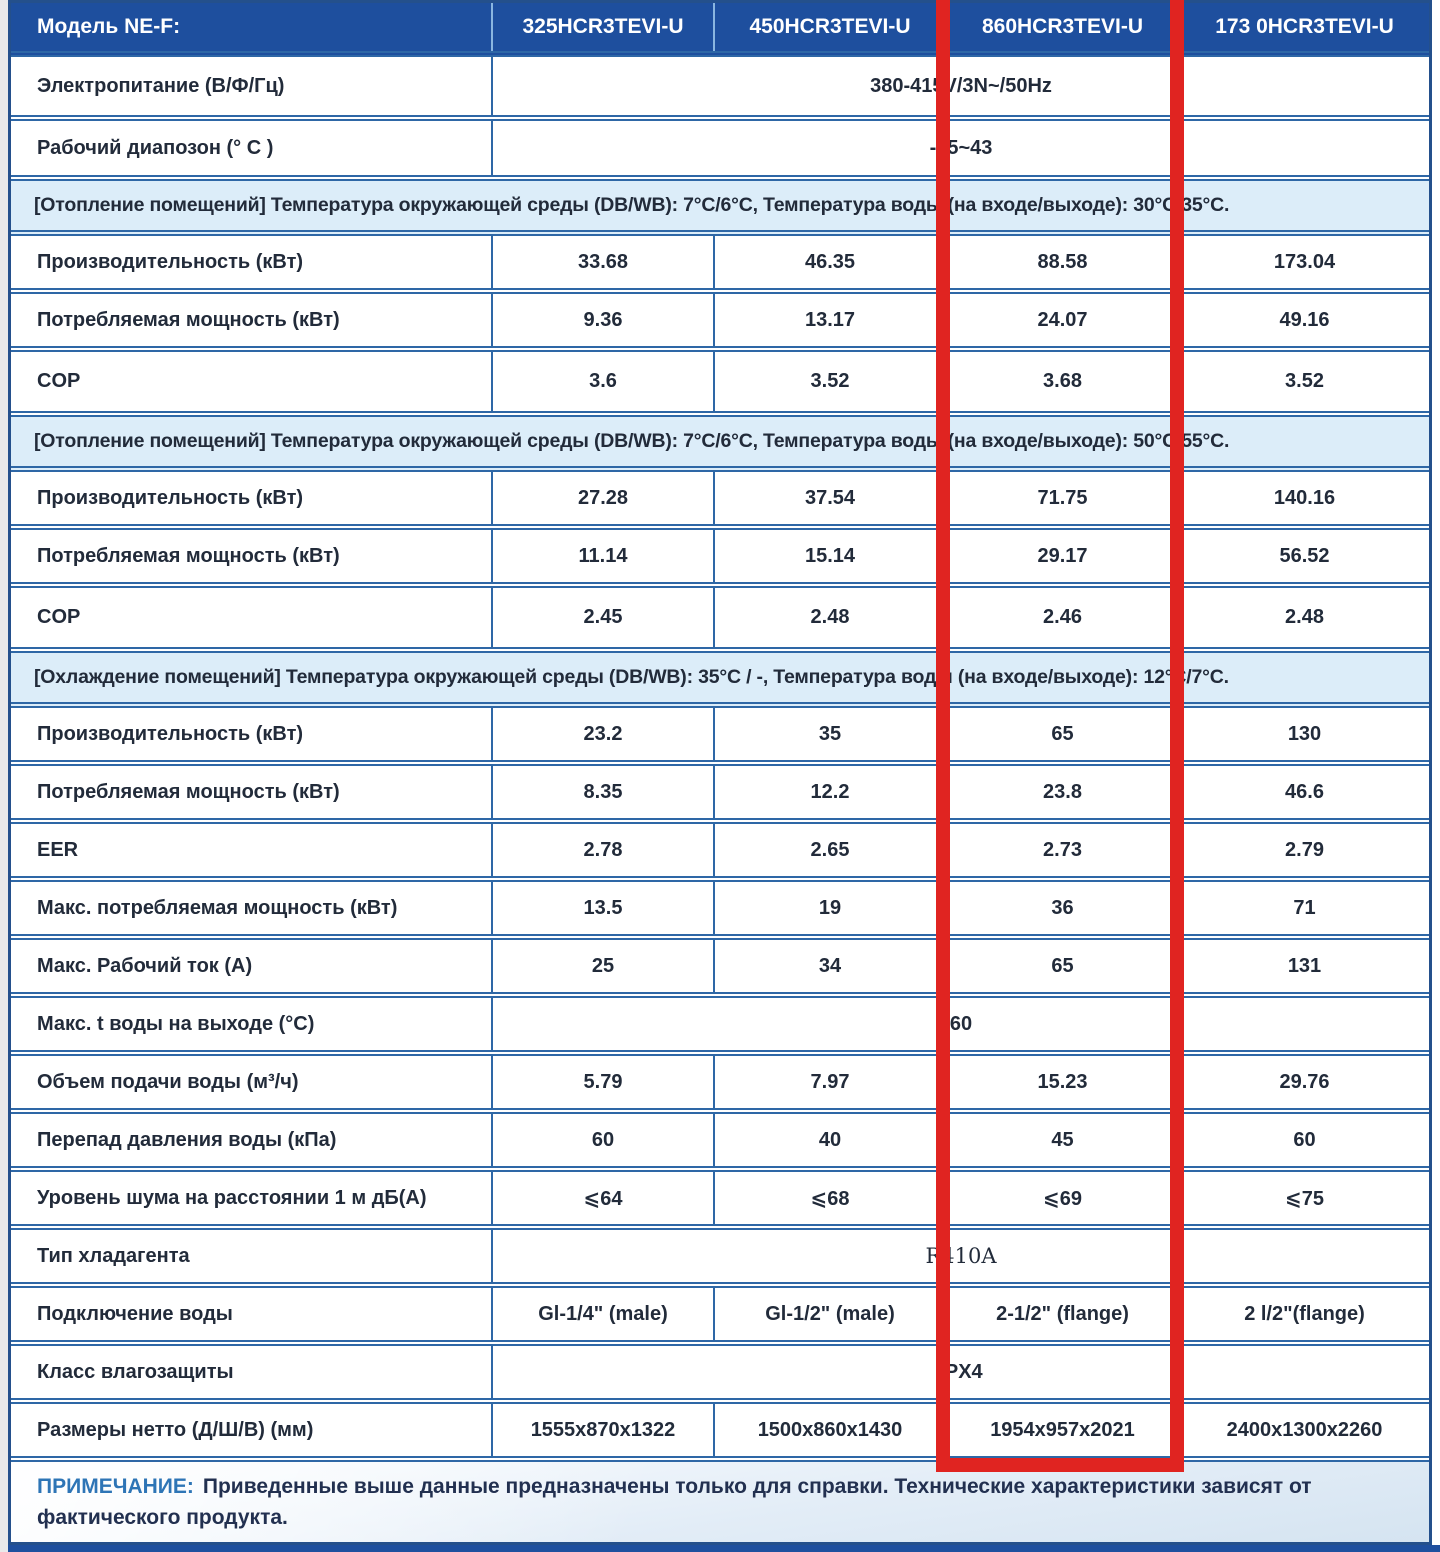 The height and width of the screenshot is (1552, 1440). What do you see at coordinates (961, 147) in the screenshot?
I see `spec-value-merged: -25~43` at bounding box center [961, 147].